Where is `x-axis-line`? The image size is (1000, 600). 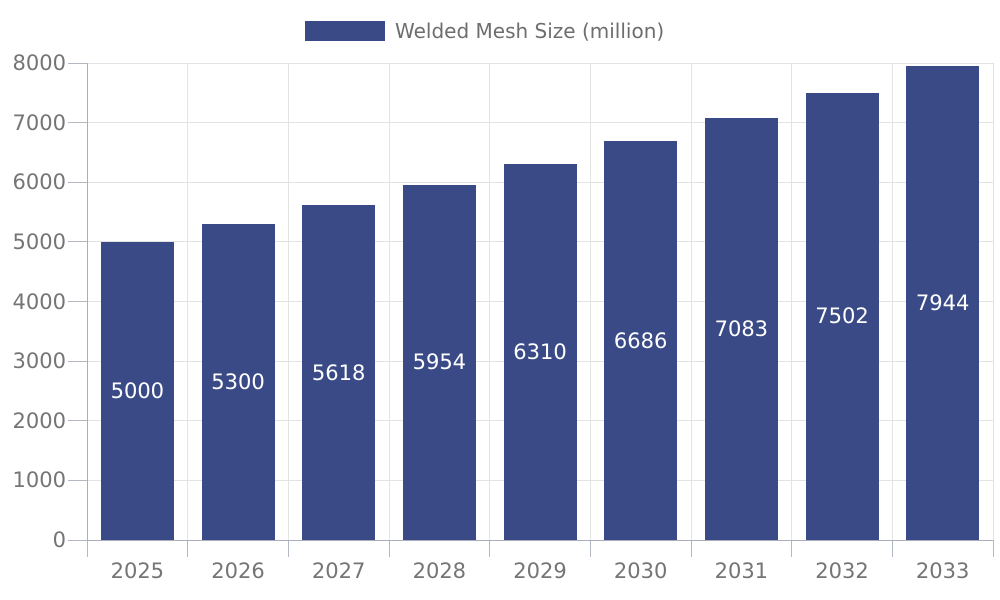 x-axis-line is located at coordinates (540, 540).